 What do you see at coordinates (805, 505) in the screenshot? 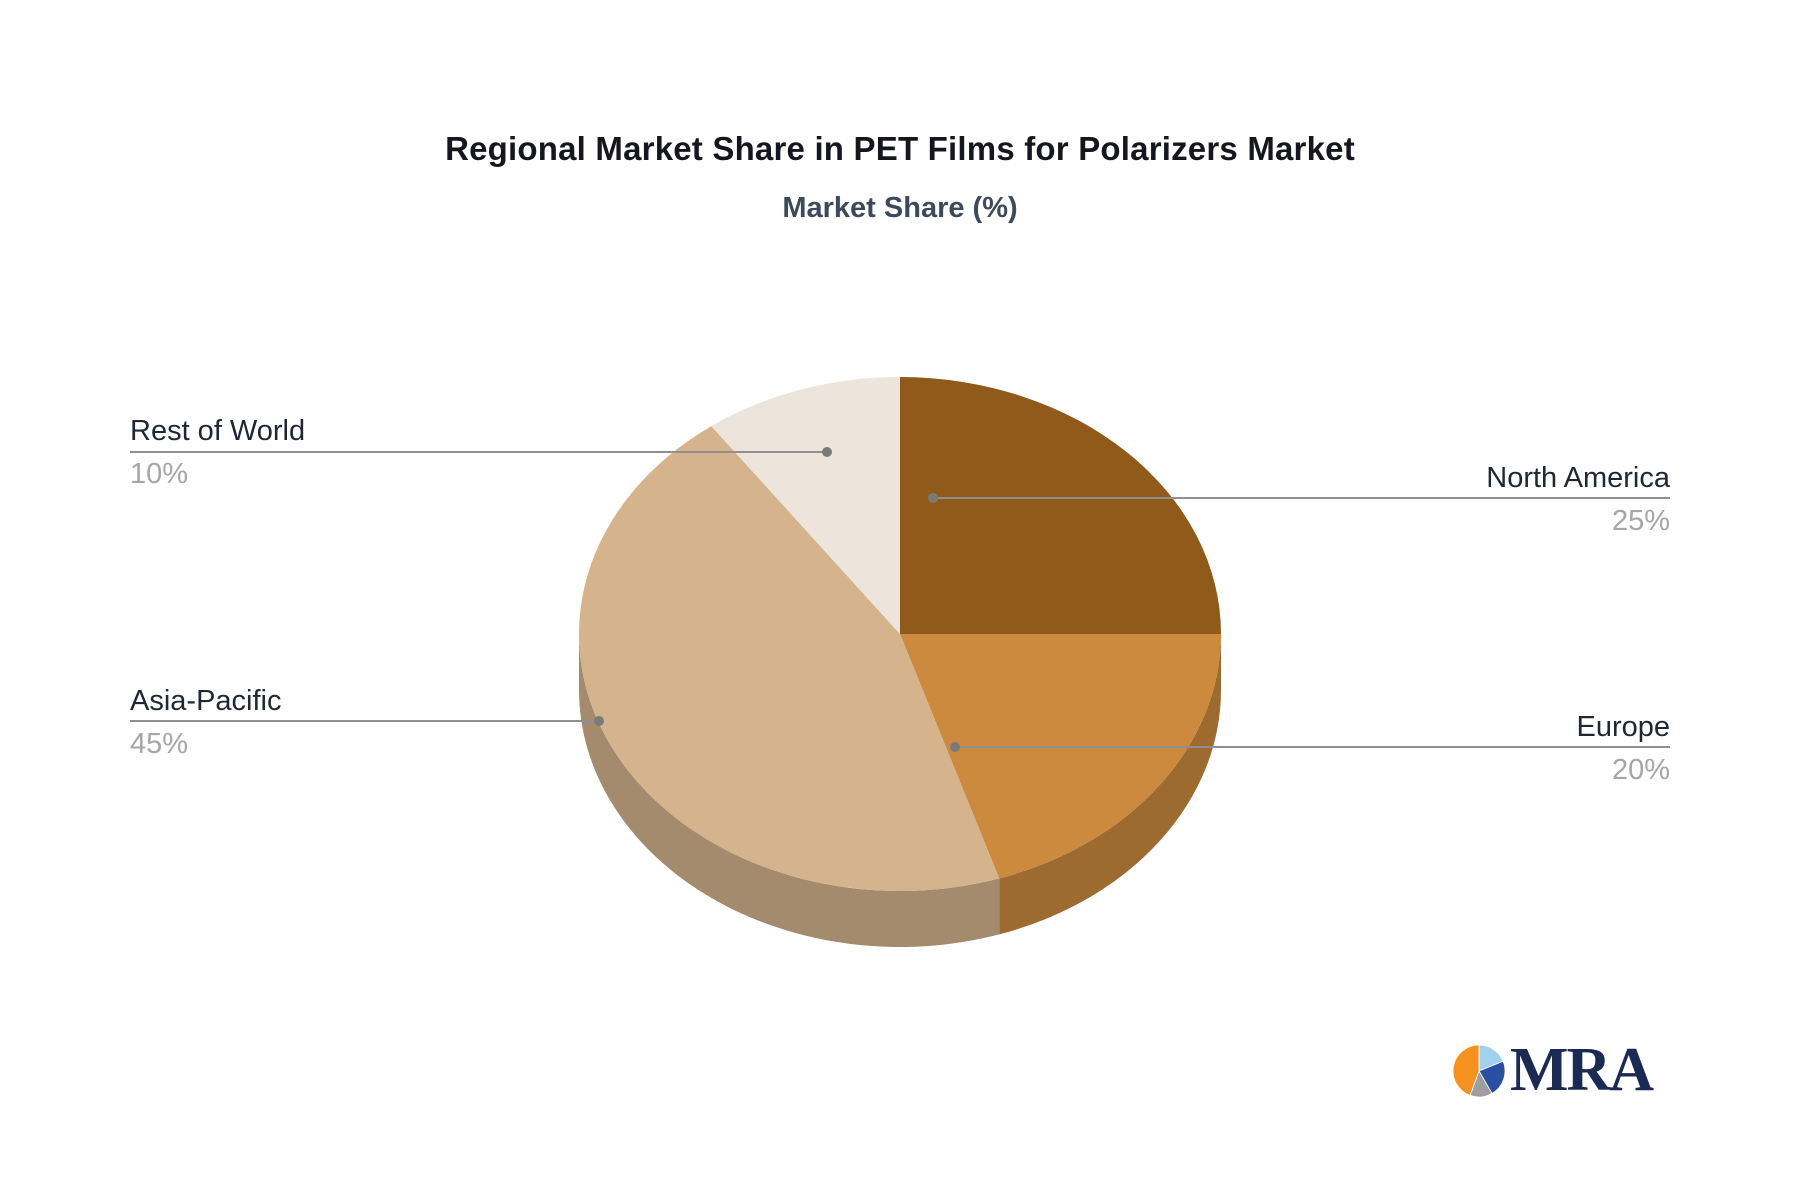
I see `pie-slice-rest-of-world` at bounding box center [805, 505].